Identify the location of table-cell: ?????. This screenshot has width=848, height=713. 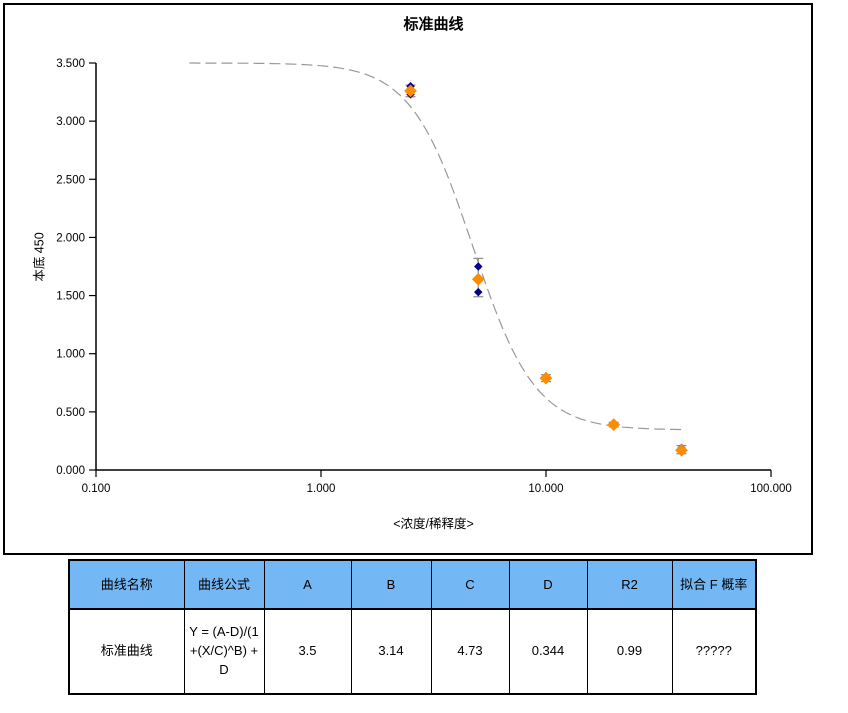
(714, 651).